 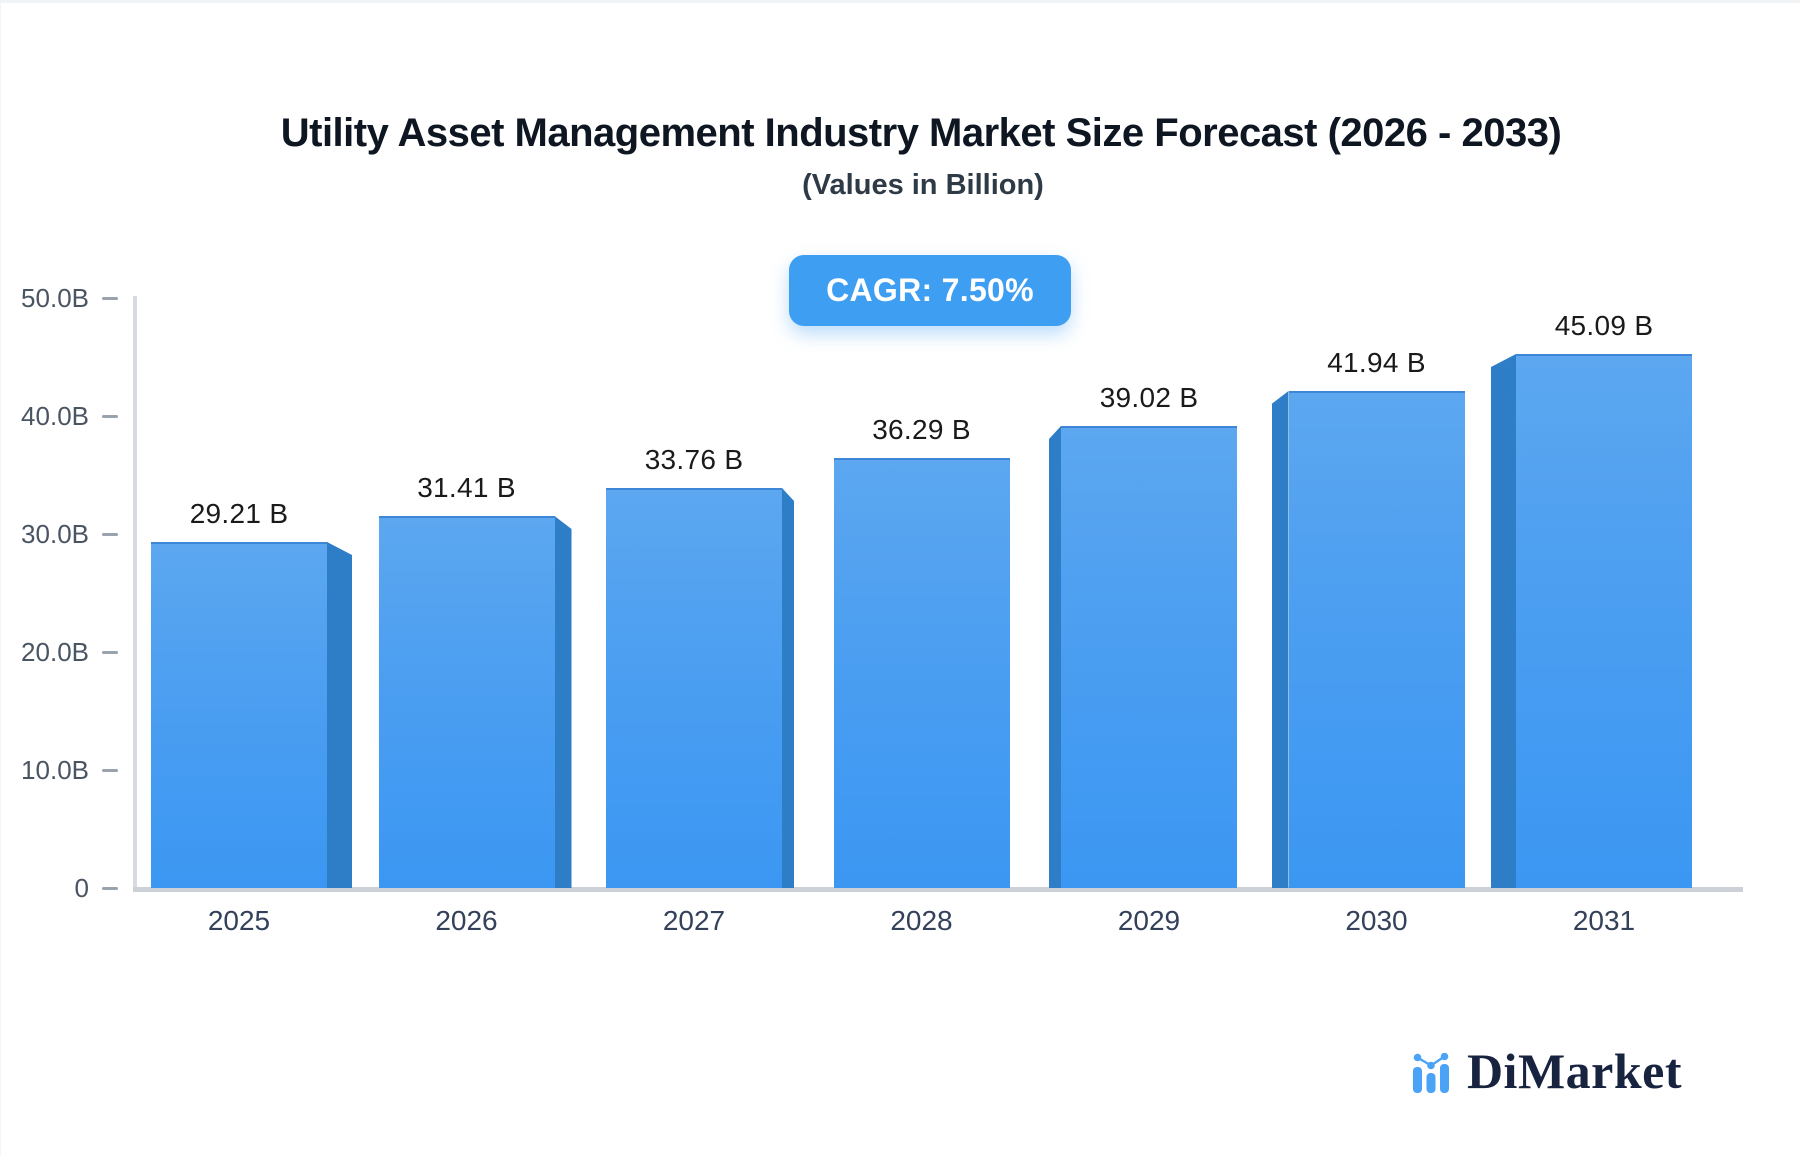 I want to click on x-axis-label-2027: 2027, so click(x=694, y=920).